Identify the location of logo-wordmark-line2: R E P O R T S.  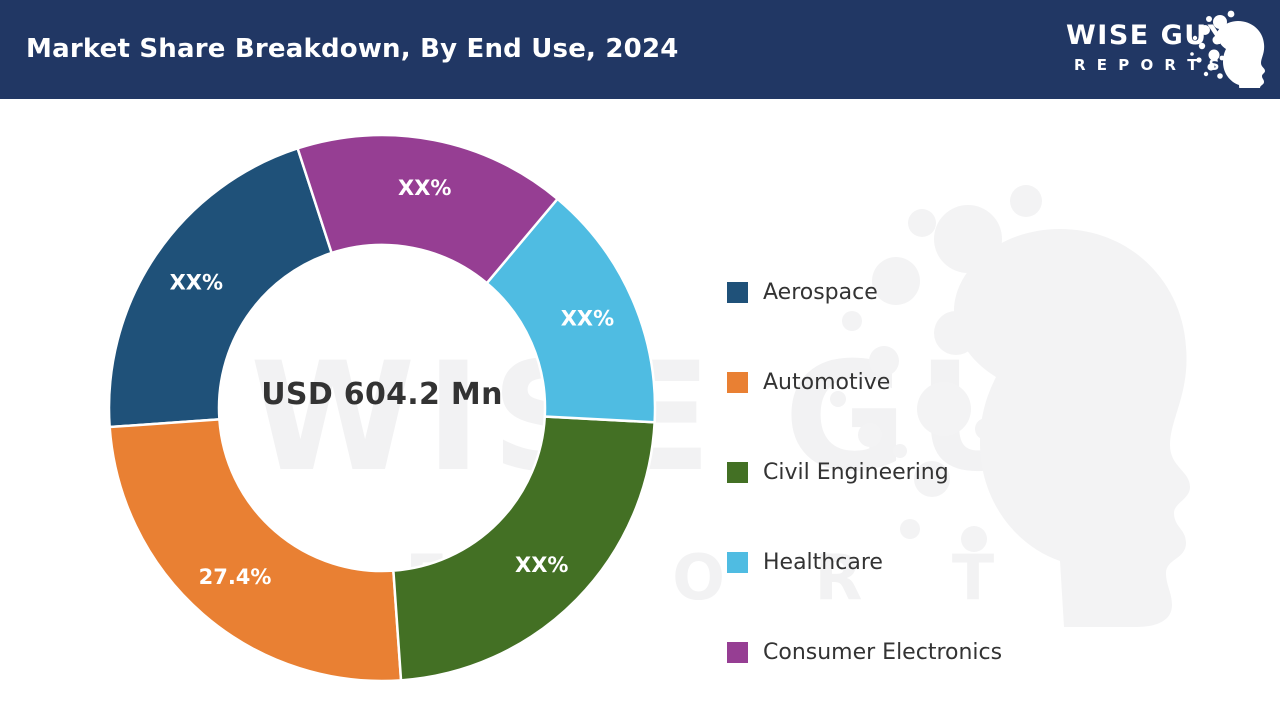
(1148, 65).